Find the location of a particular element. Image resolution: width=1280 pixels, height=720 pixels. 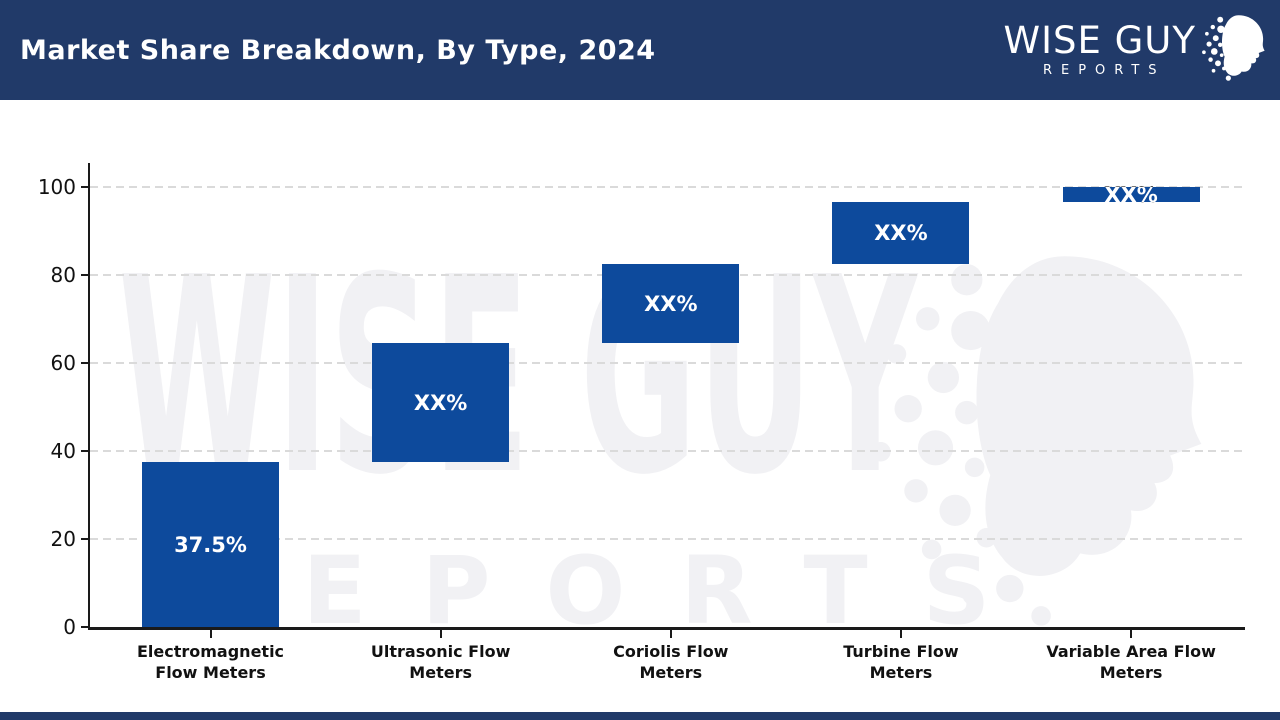

category-label-line: Coriolis Flow is located at coordinates (671, 651).